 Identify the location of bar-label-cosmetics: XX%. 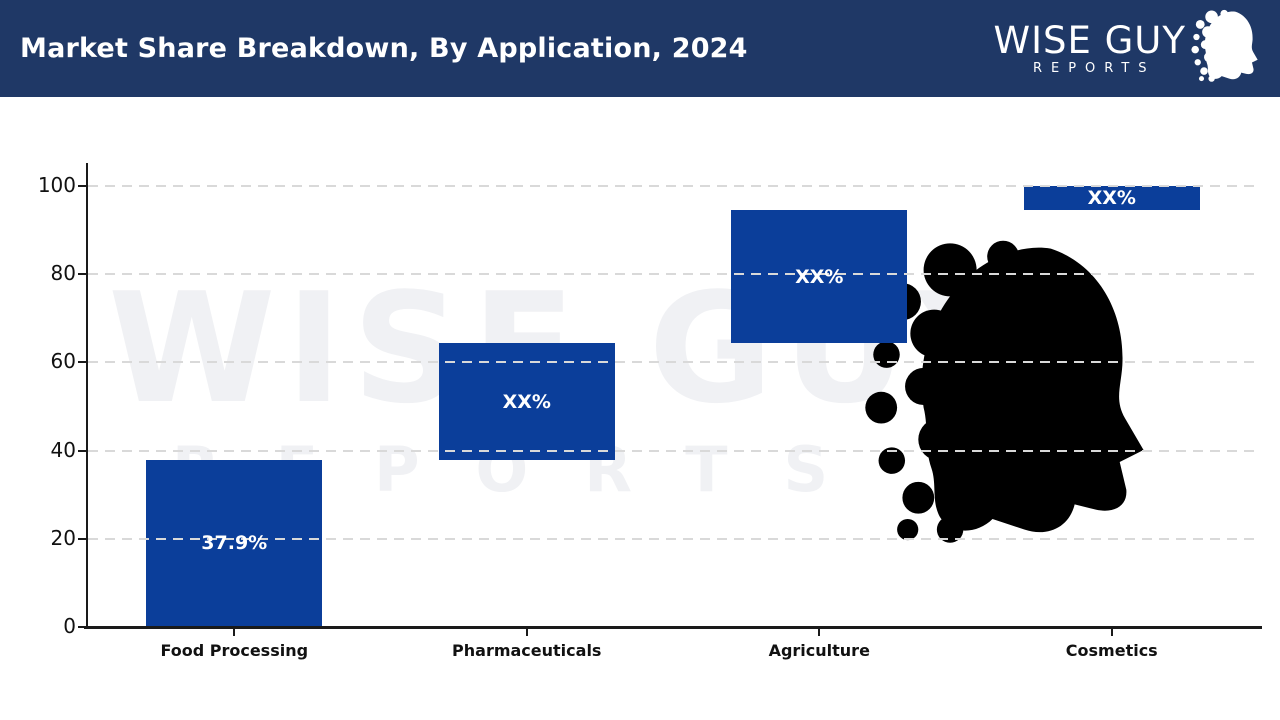
(1111, 198).